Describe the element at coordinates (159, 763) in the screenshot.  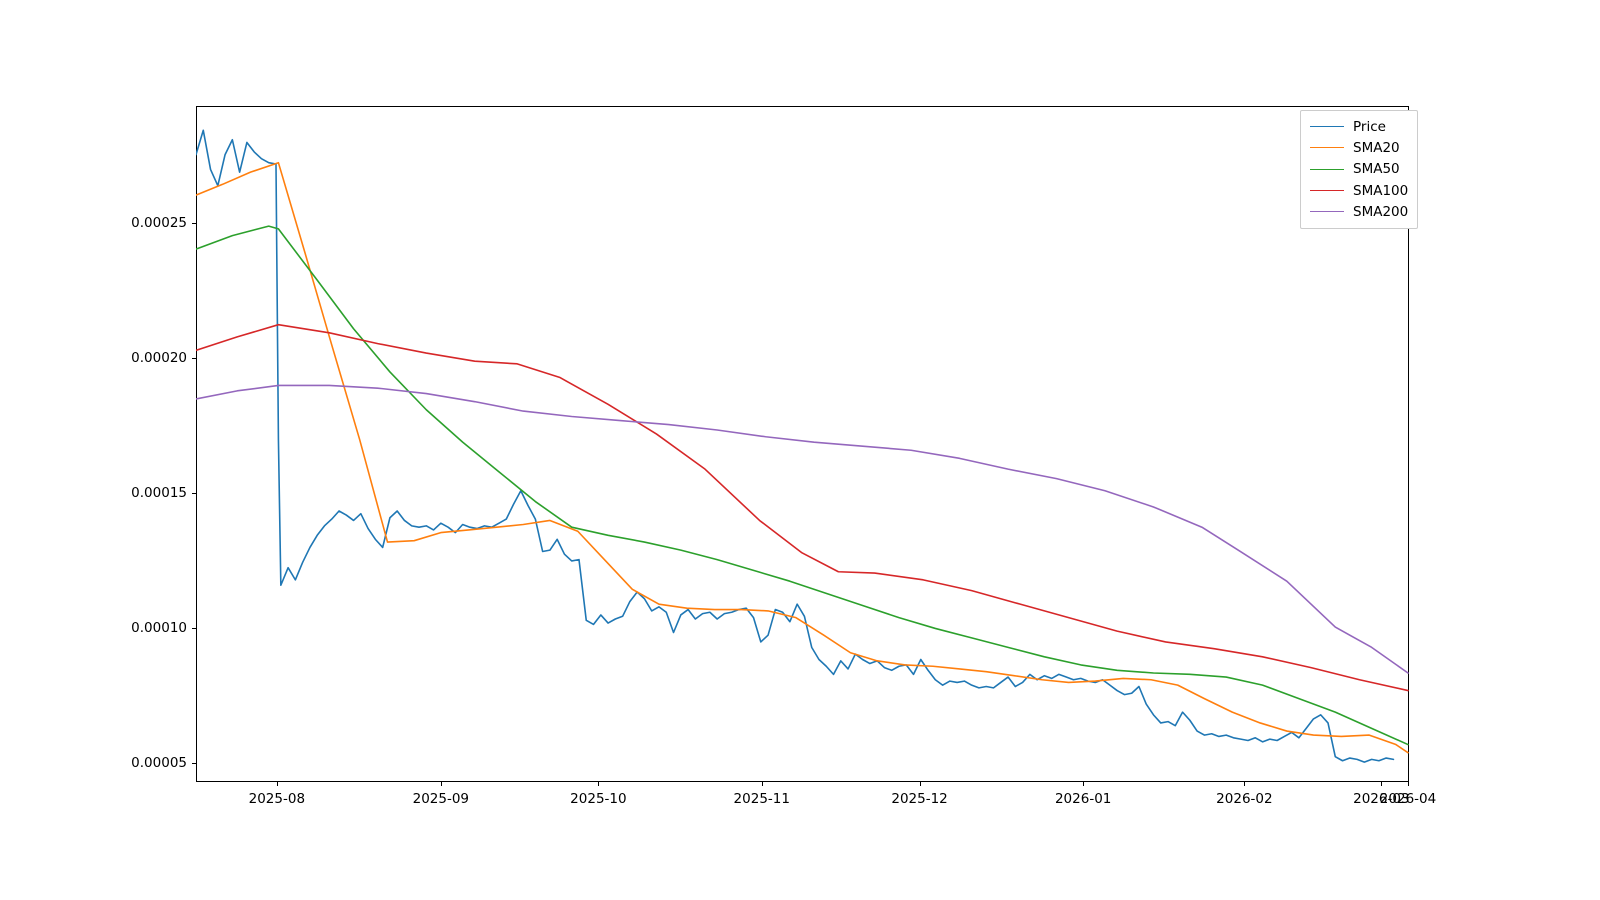
I see `y-tick-label: 0.00005` at that location.